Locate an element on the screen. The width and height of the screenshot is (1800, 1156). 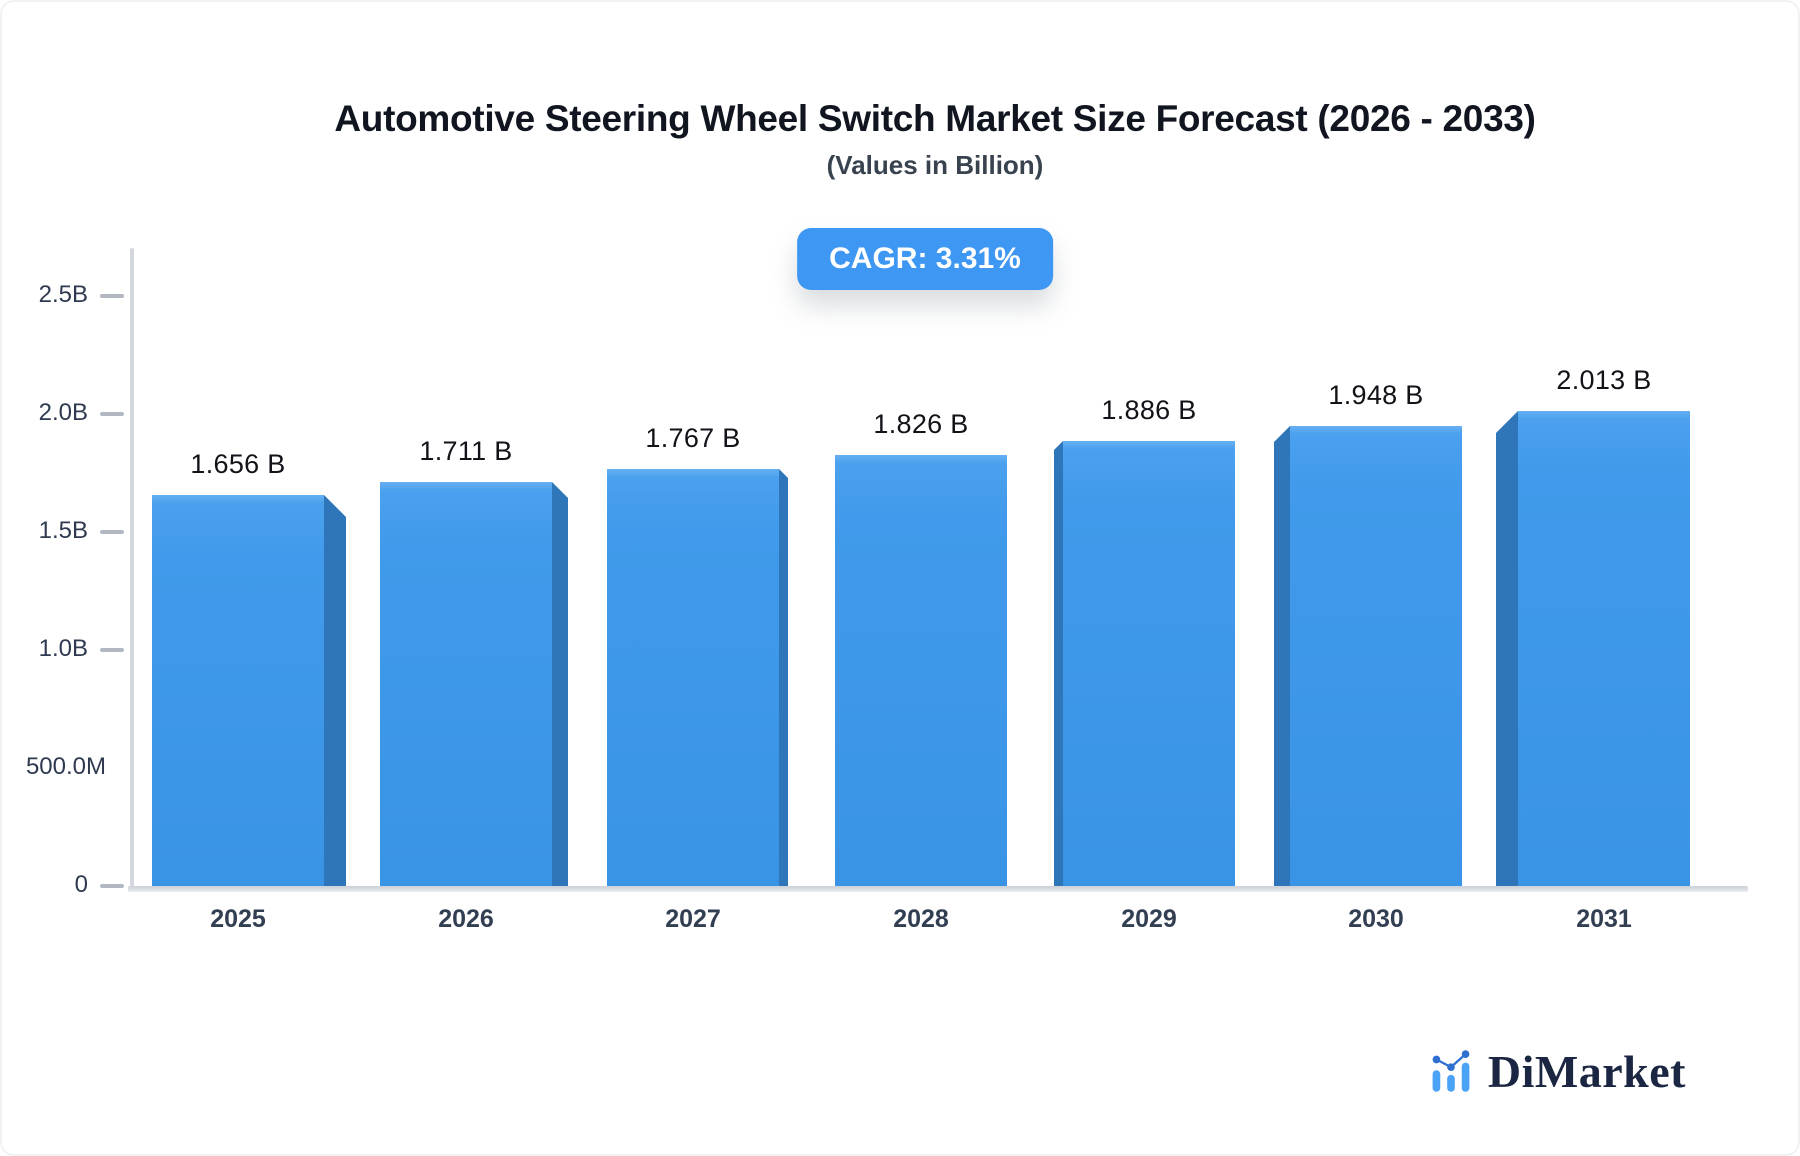
bar-2029 is located at coordinates (1149, 663).